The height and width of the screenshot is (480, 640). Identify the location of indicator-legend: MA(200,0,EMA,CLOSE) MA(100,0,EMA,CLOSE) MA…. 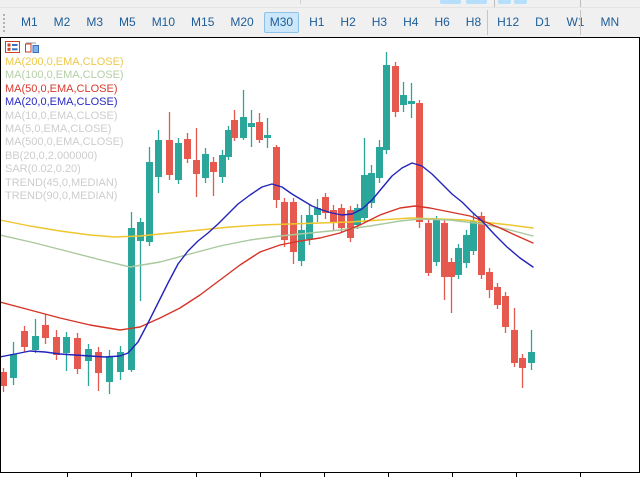
(64, 129).